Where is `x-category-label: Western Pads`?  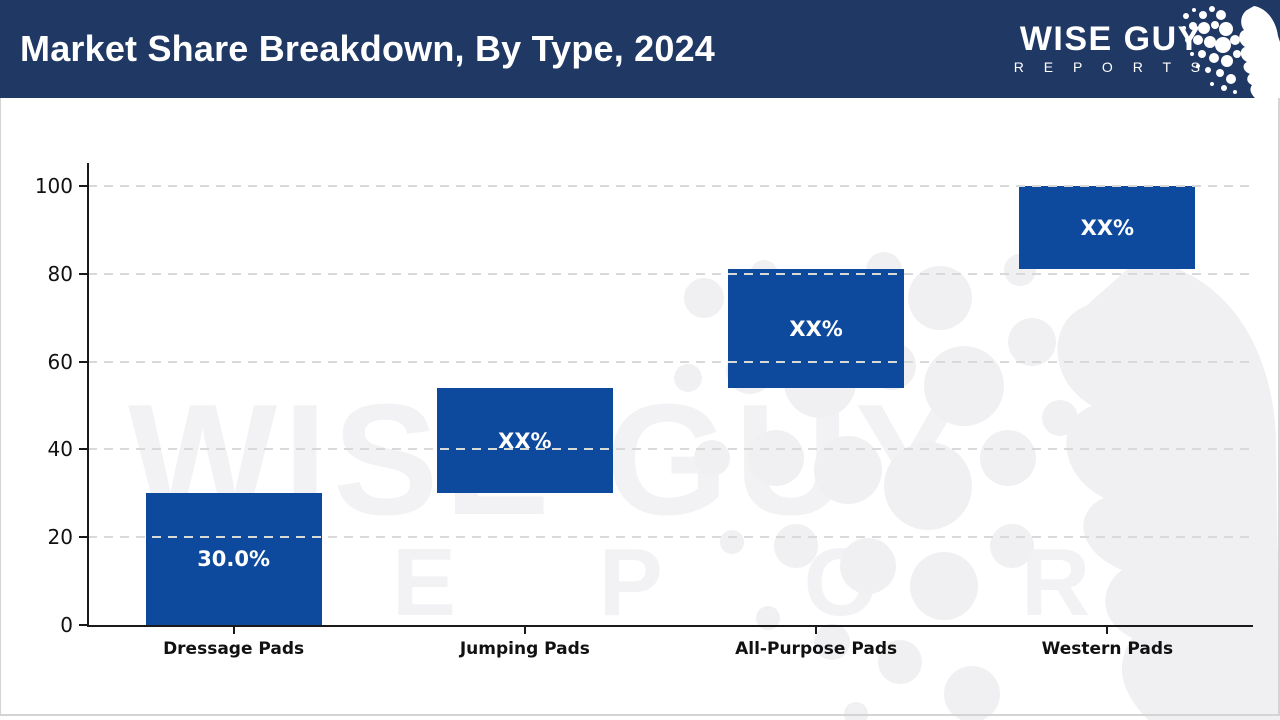
x-category-label: Western Pads is located at coordinates (1107, 649).